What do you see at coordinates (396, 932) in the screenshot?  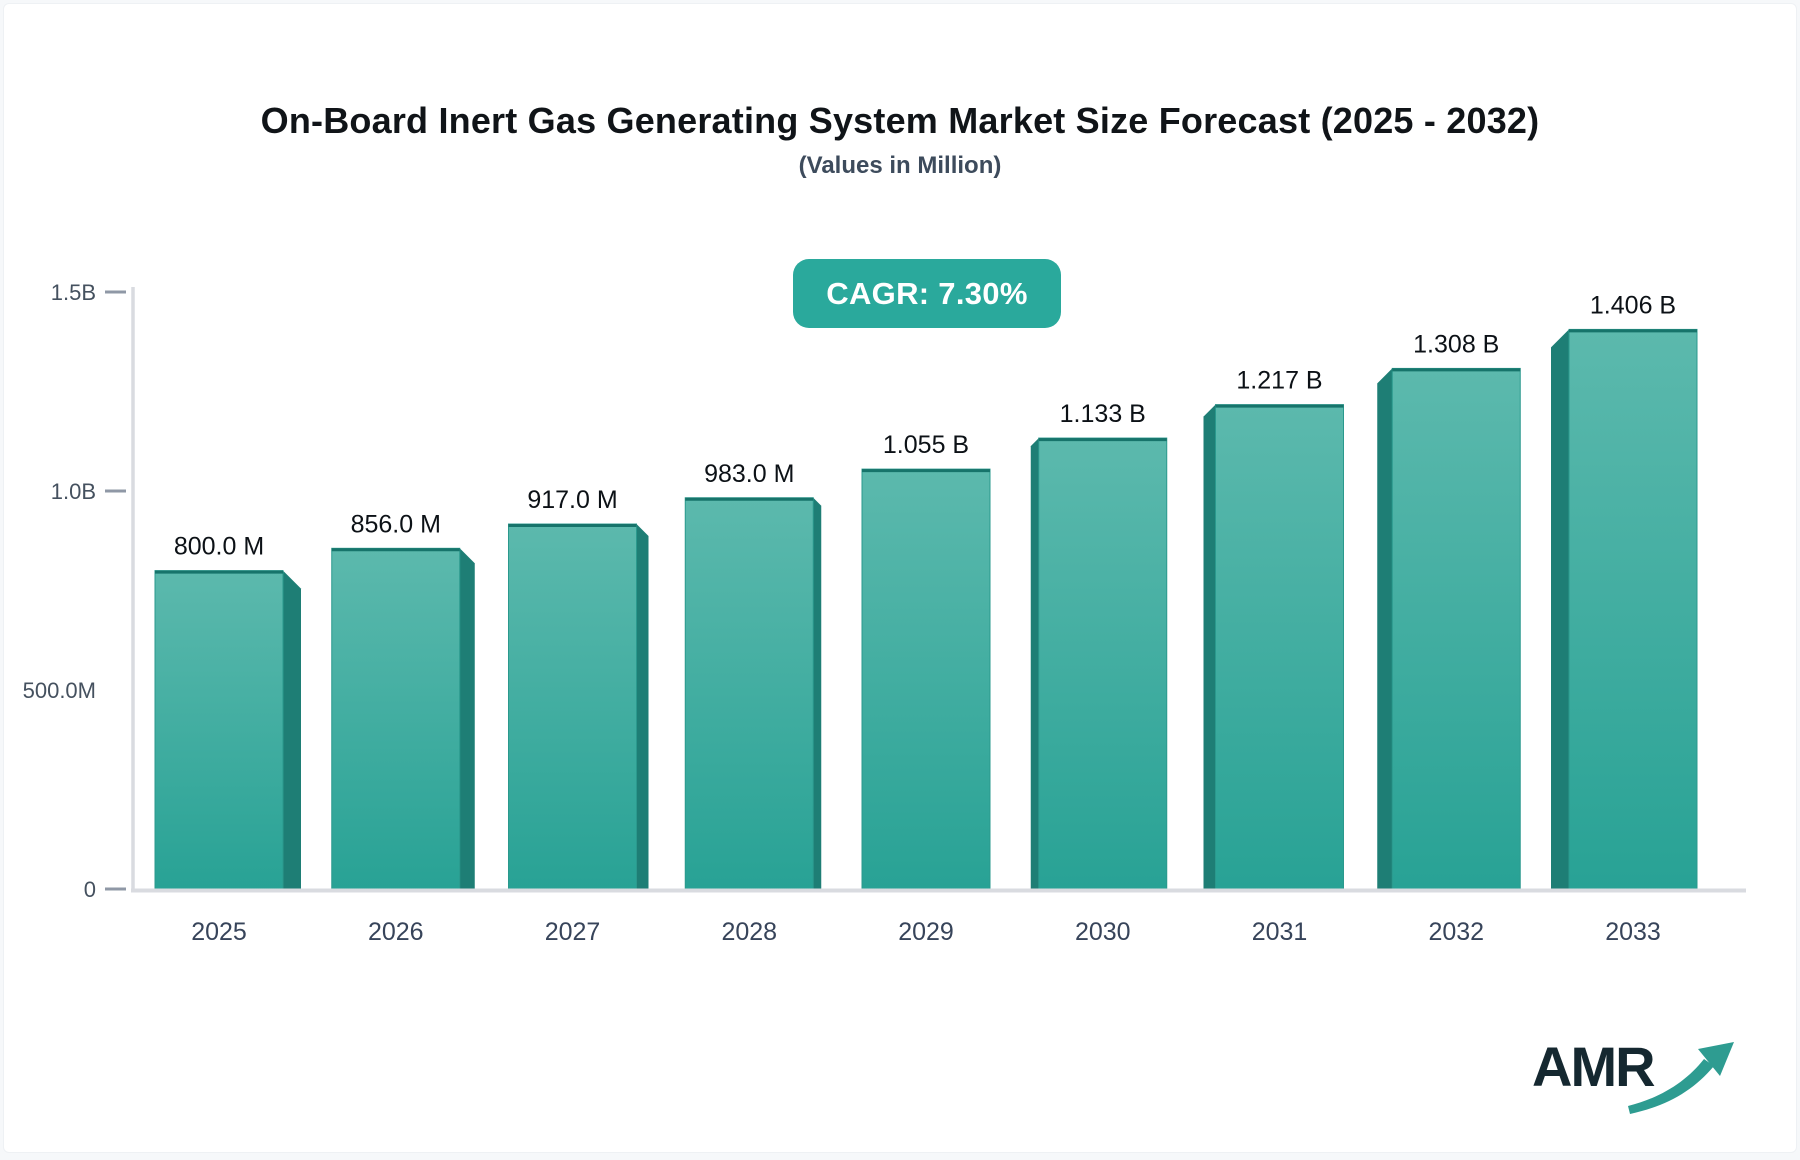 I see `x-tick-label: 2026` at bounding box center [396, 932].